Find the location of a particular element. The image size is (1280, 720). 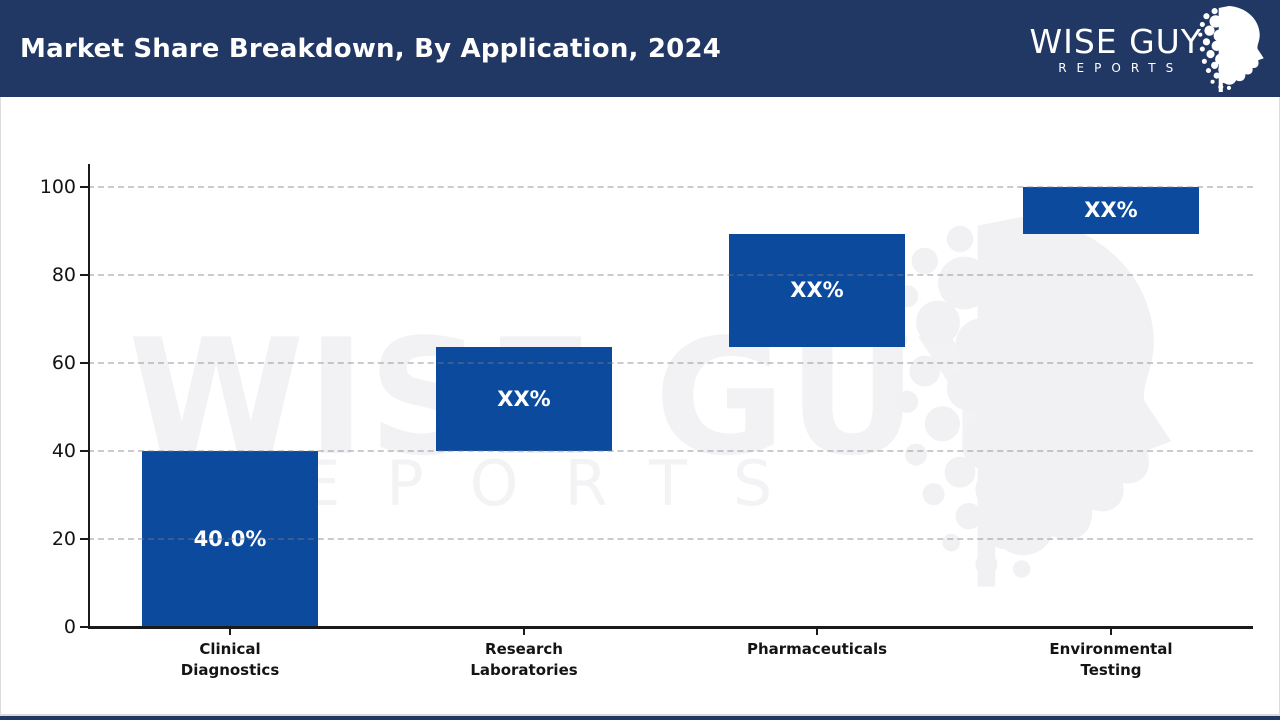

logo-text: WISE GUY REPORTS is located at coordinates (1115, 48).